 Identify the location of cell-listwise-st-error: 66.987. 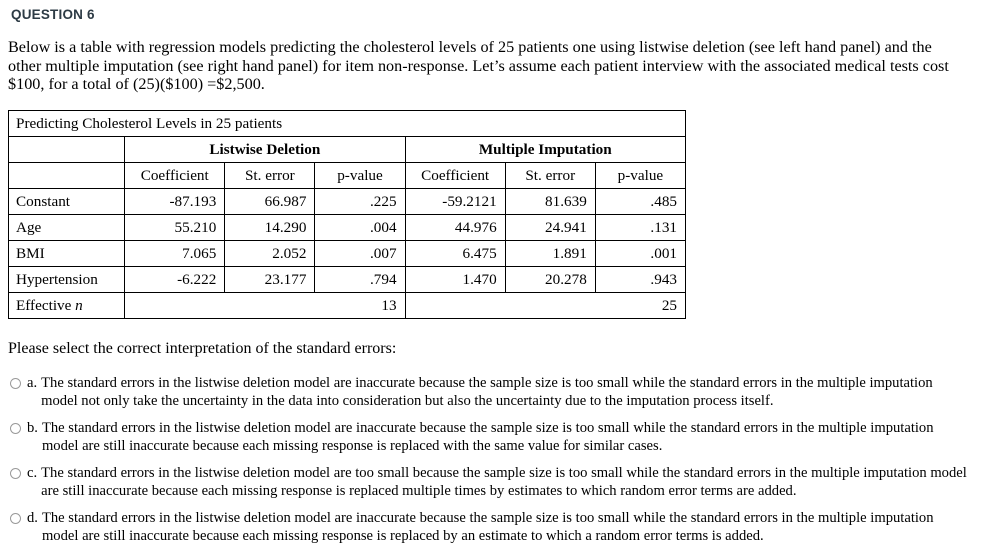
(270, 201).